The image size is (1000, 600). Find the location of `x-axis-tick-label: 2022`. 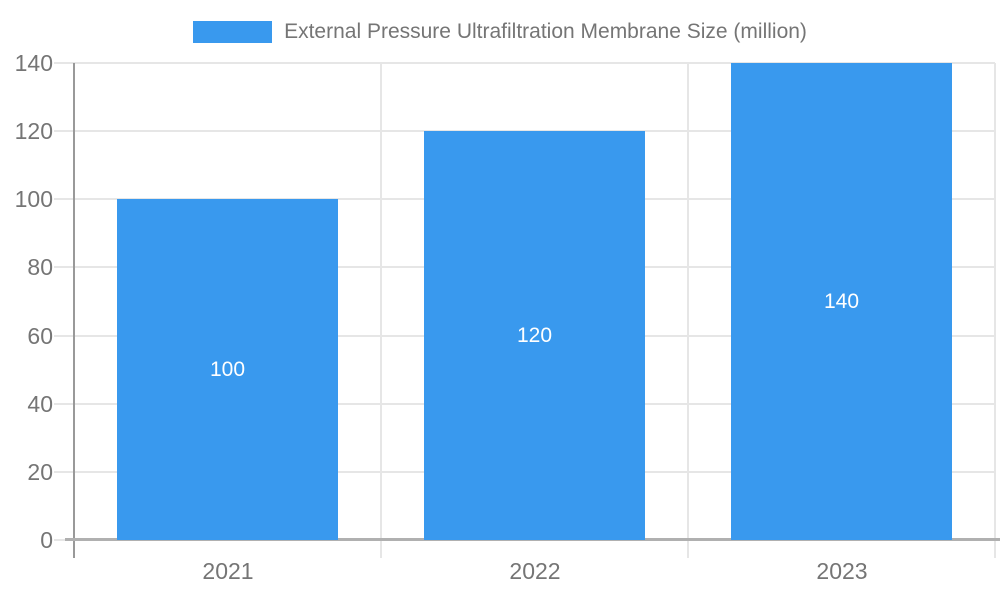

x-axis-tick-label: 2022 is located at coordinates (535, 571).